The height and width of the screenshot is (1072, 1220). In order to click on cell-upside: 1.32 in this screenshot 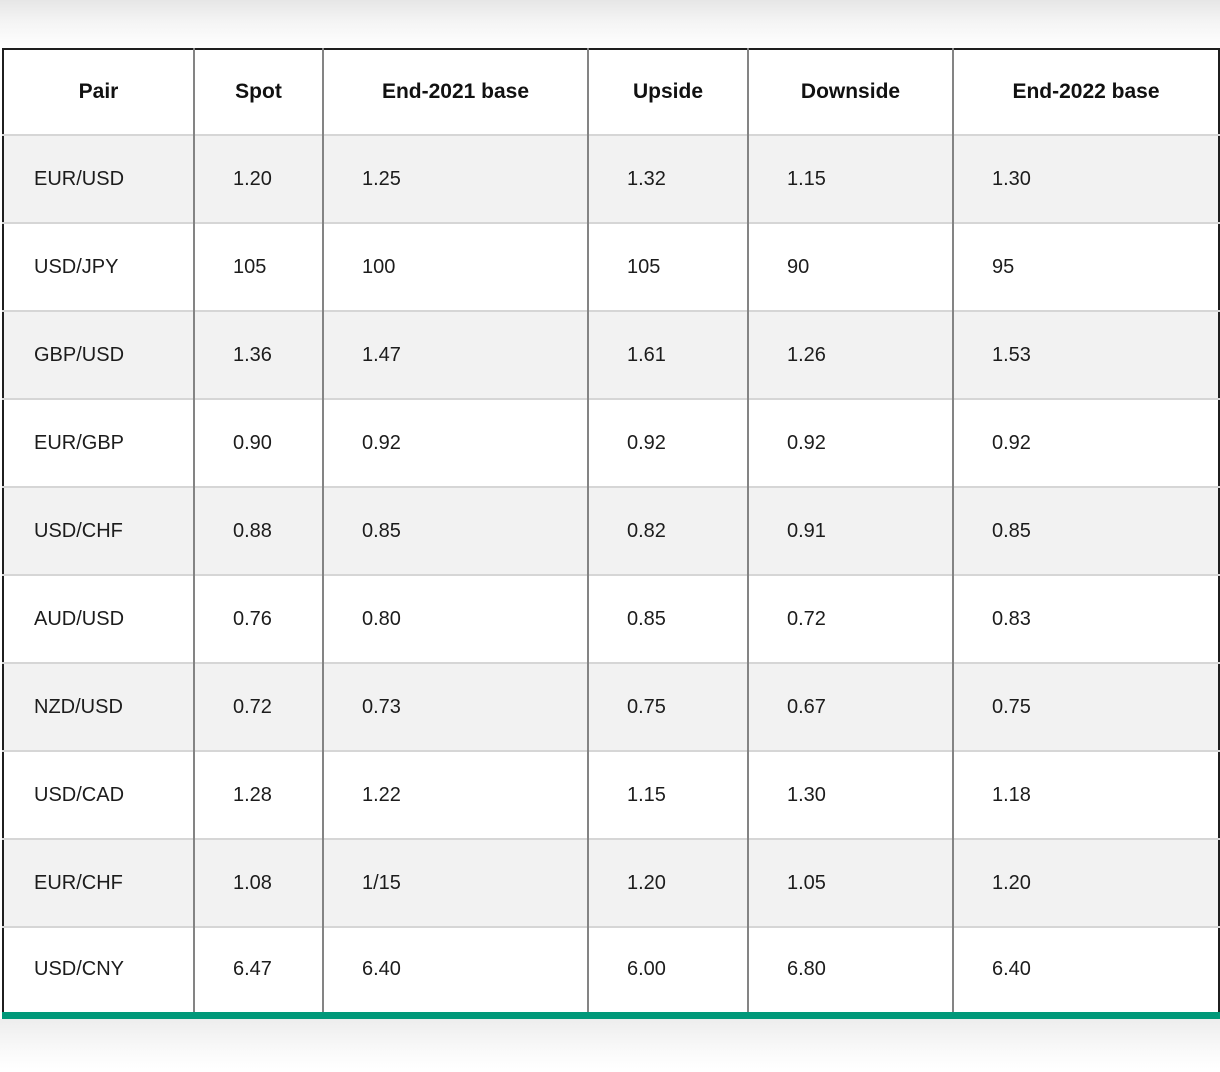, I will do `click(667, 178)`.